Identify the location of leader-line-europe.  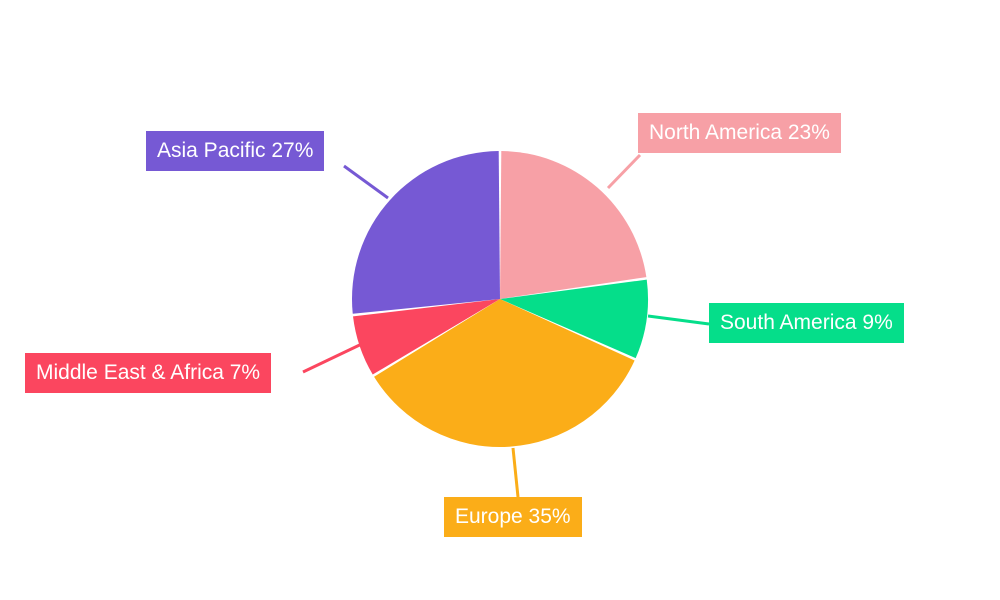
(515, 472).